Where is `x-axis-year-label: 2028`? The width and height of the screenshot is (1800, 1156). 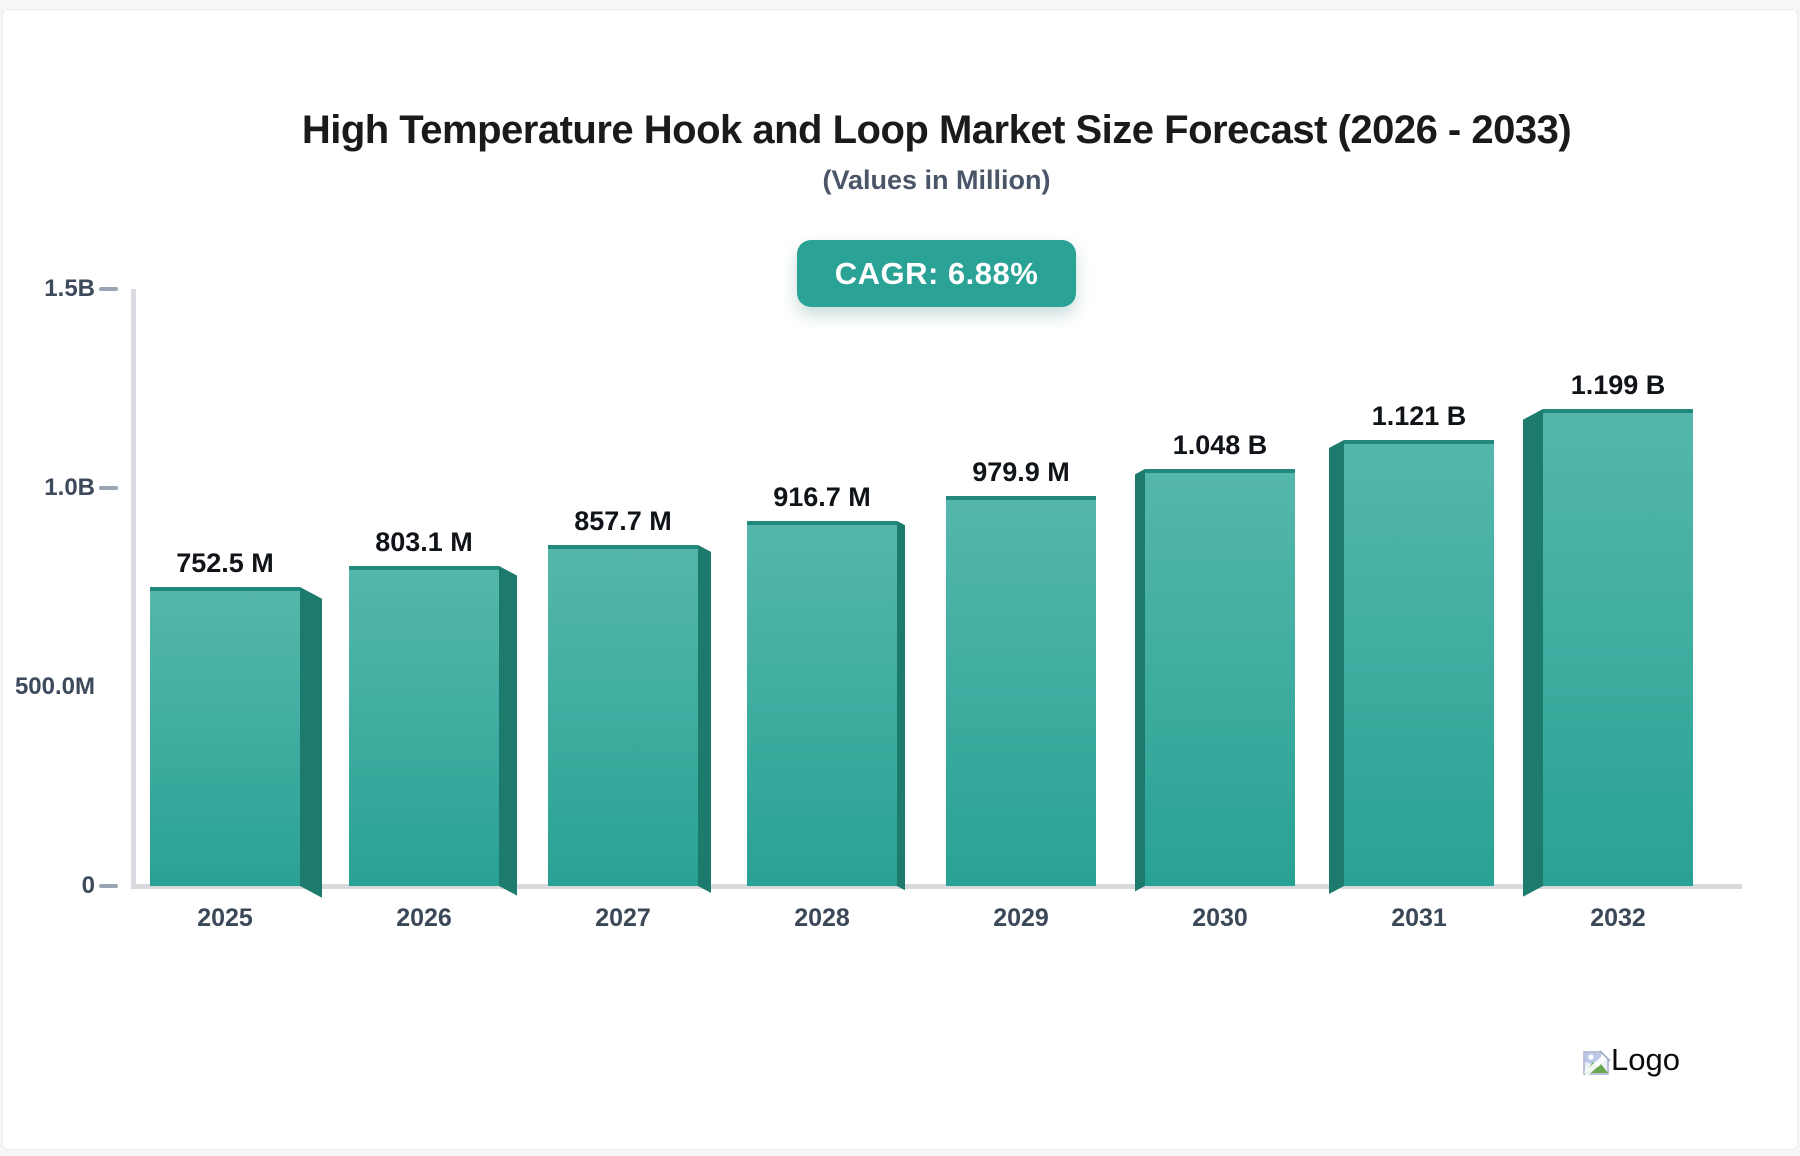 x-axis-year-label: 2028 is located at coordinates (822, 918).